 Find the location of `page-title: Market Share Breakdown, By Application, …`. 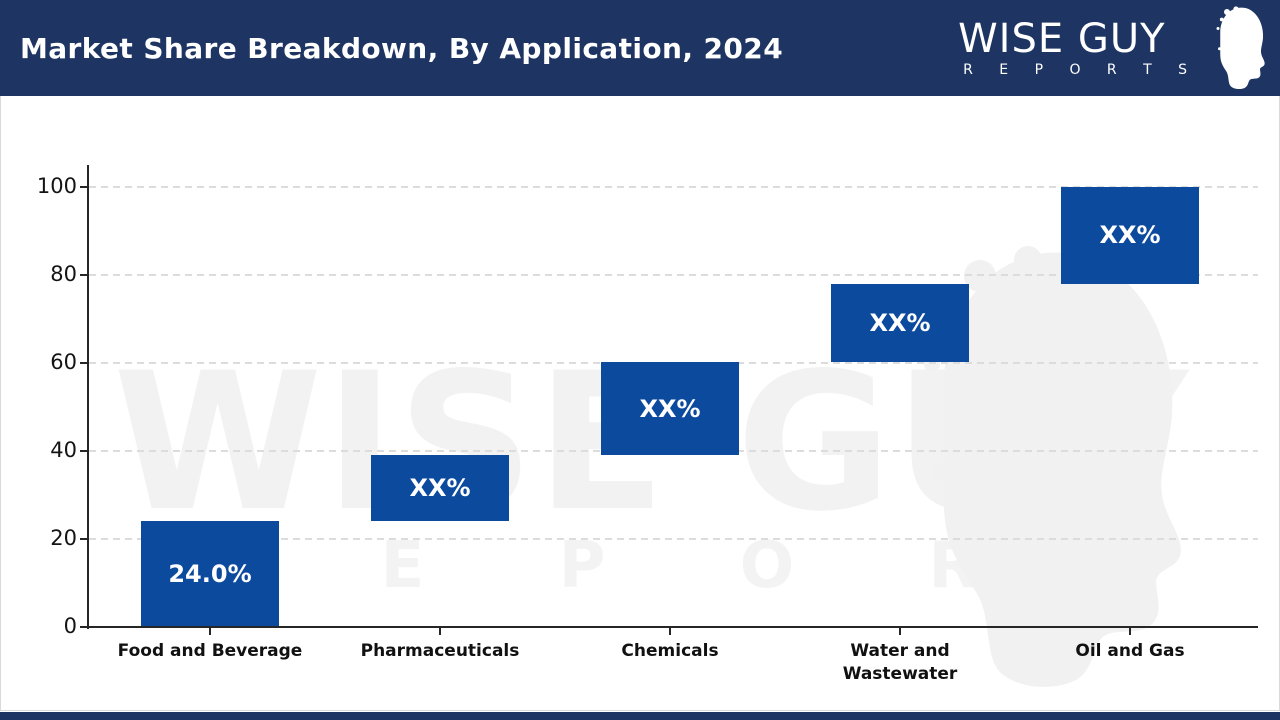

page-title: Market Share Breakdown, By Application, … is located at coordinates (402, 48).